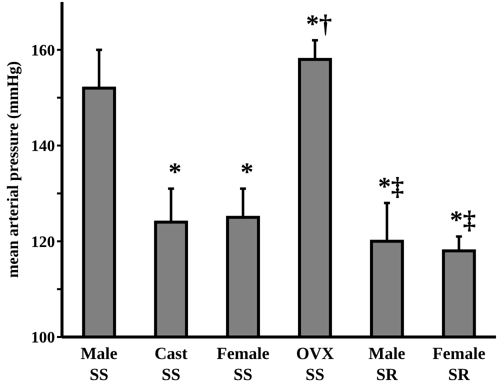 The height and width of the screenshot is (387, 500). What do you see at coordinates (99, 364) in the screenshot?
I see `x-tick-label: Male SS` at bounding box center [99, 364].